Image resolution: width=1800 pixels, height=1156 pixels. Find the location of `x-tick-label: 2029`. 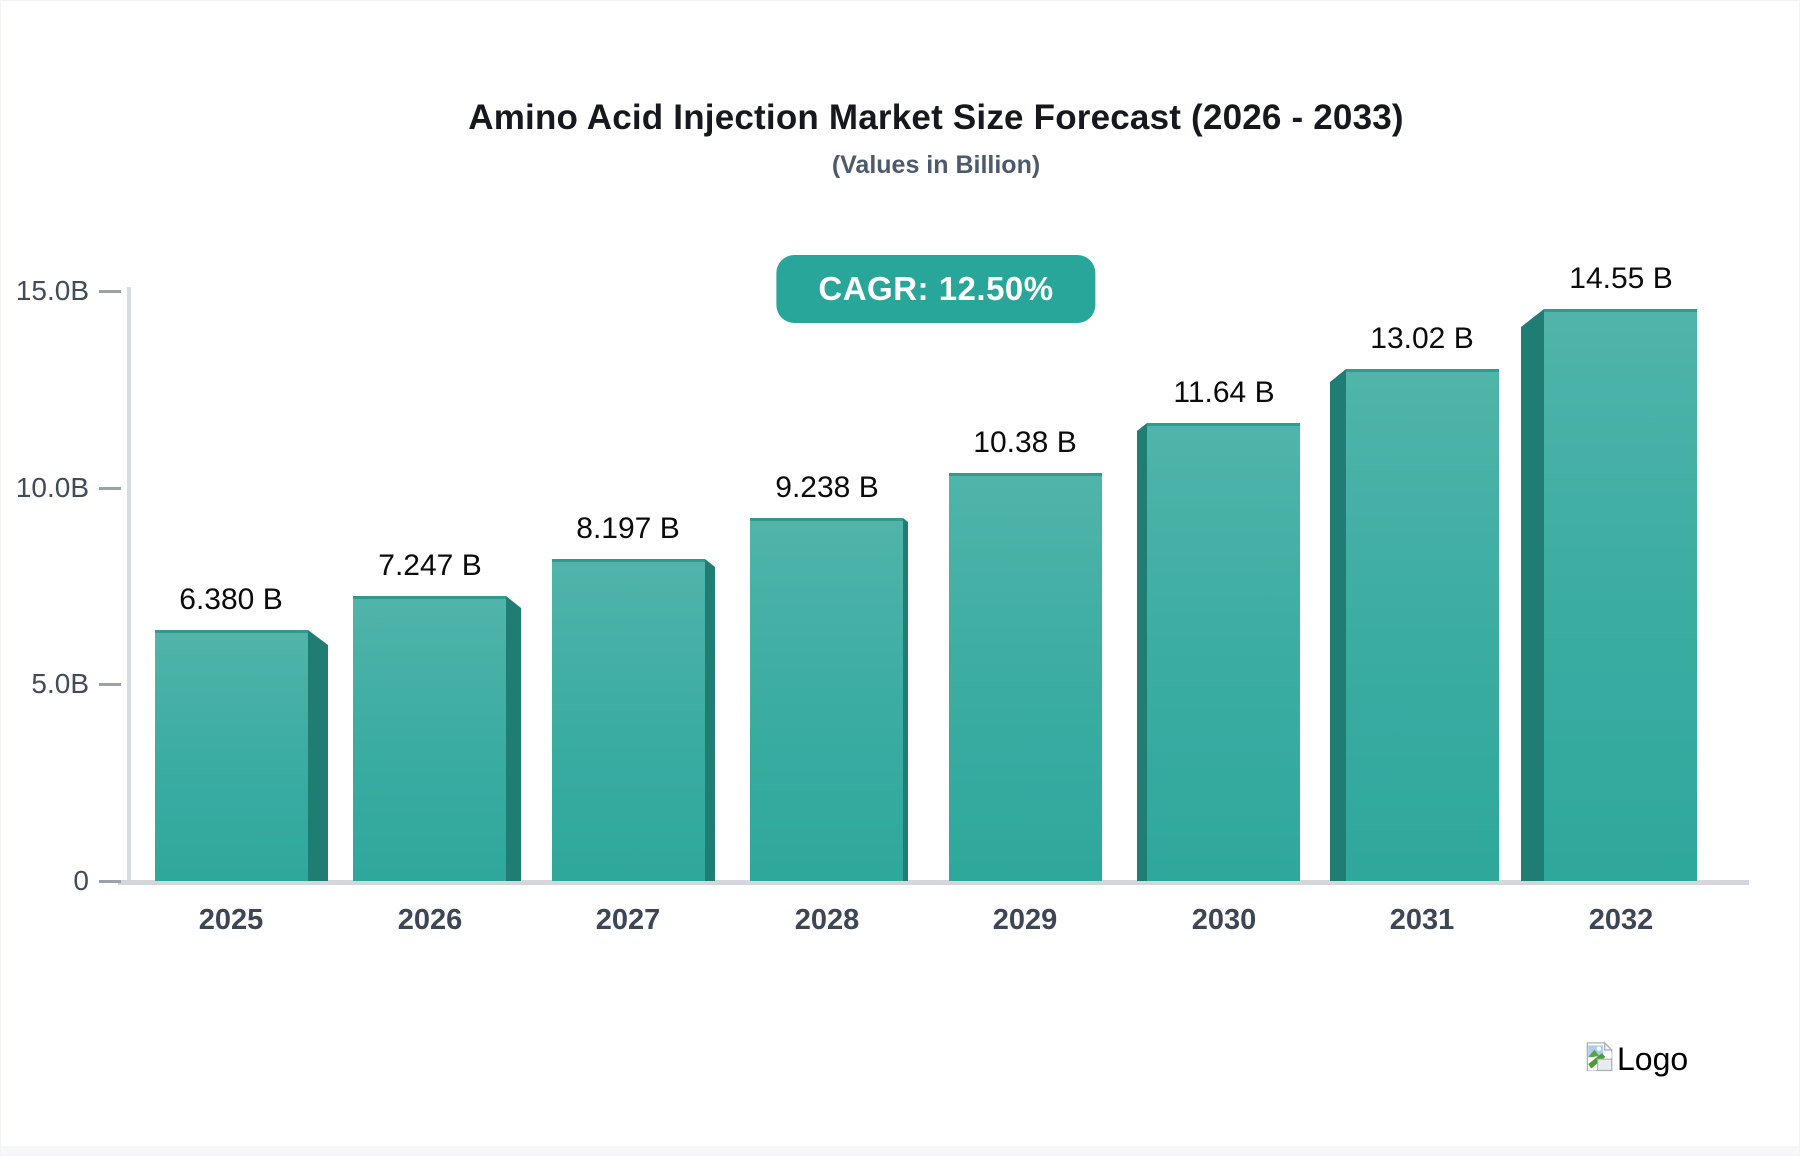

x-tick-label: 2029 is located at coordinates (1025, 920).